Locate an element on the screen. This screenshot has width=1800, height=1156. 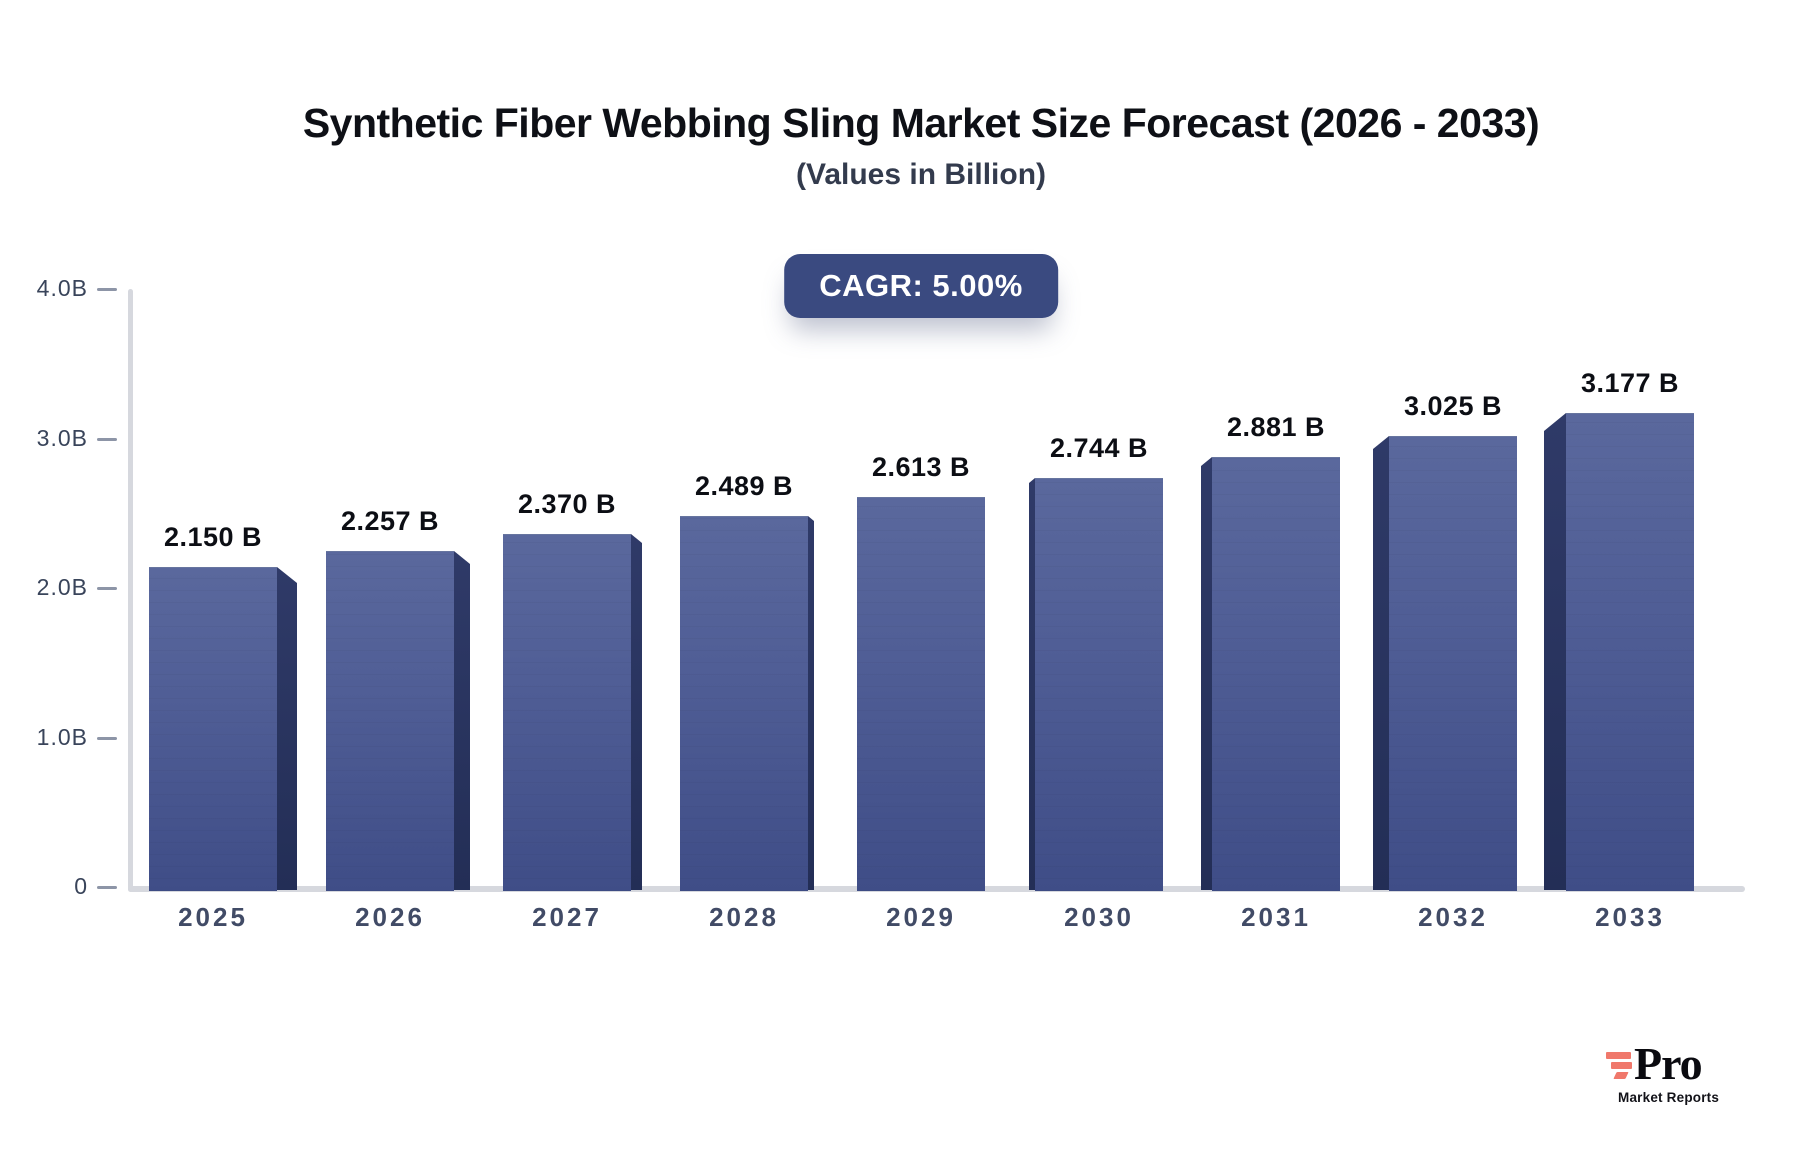
logo: Pro Market Reports is located at coordinates (1663, 1071).